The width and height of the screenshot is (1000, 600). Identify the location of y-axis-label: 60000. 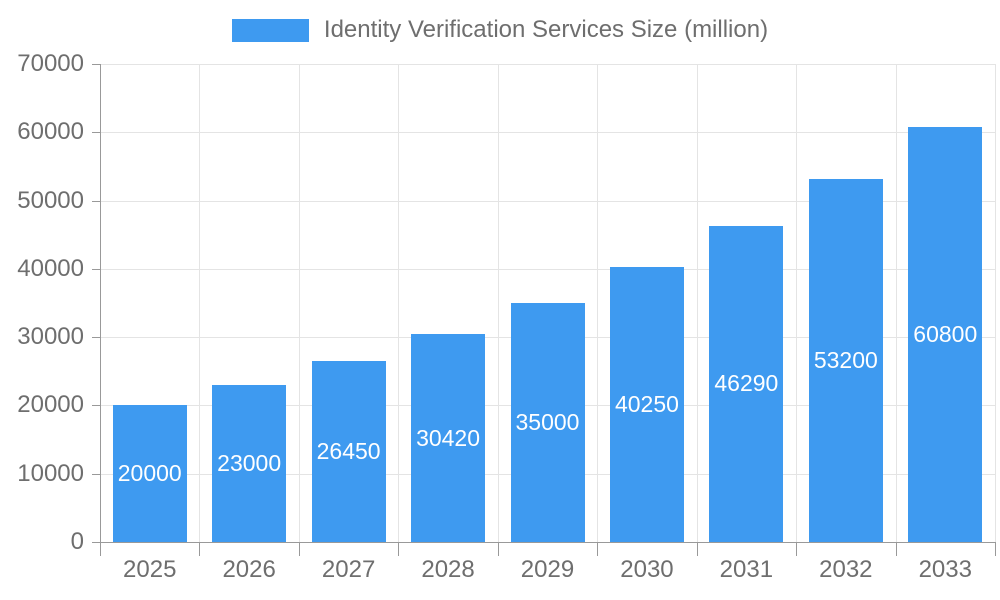
(50, 132).